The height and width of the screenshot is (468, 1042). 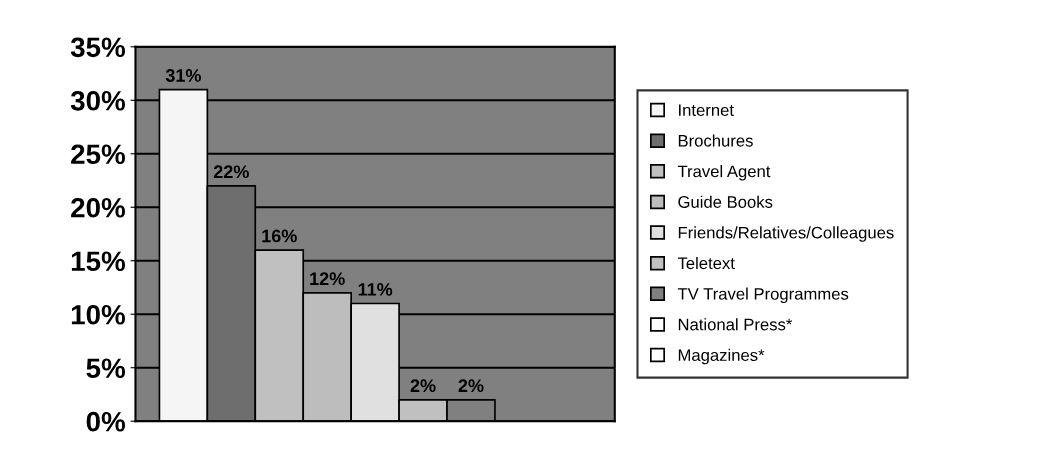 What do you see at coordinates (98, 261) in the screenshot?
I see `y-tick-label: 15%` at bounding box center [98, 261].